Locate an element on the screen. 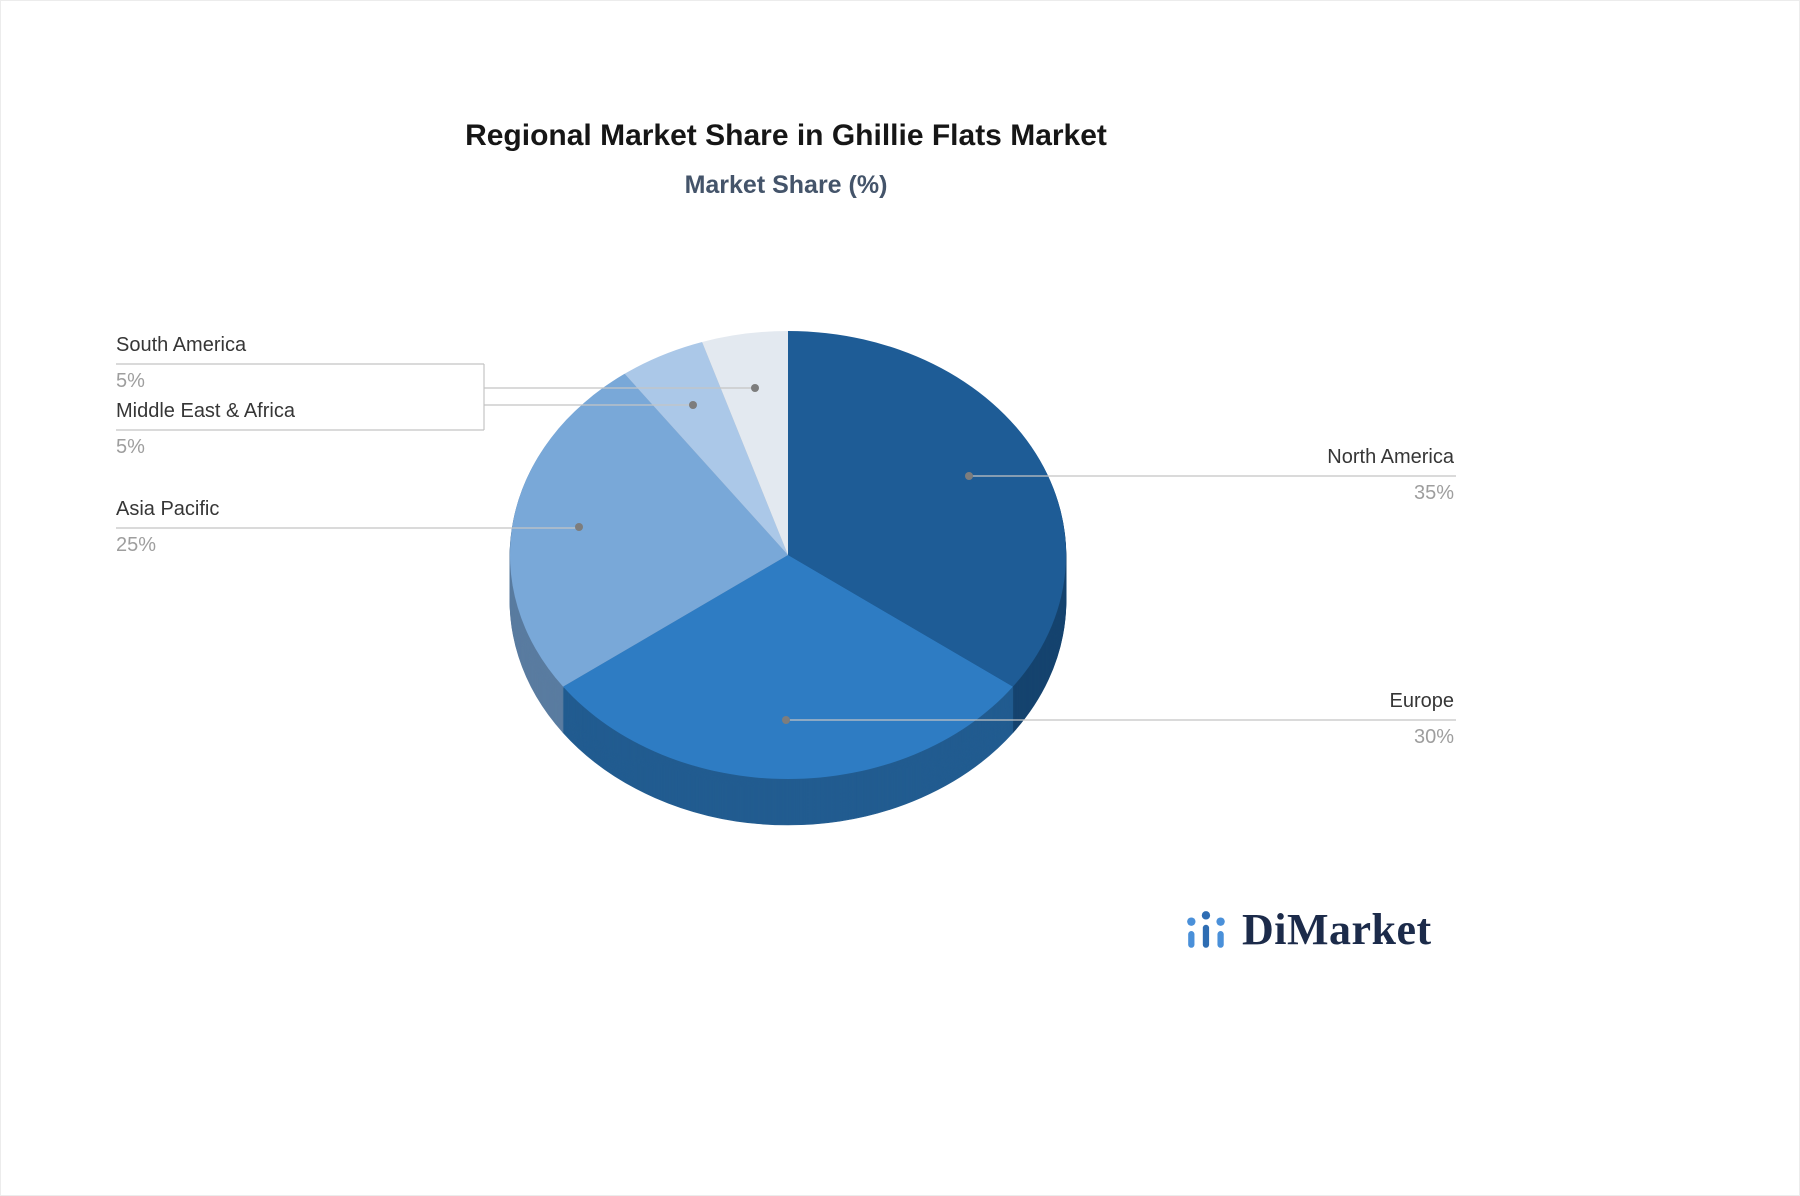  label-europe-name: Europe is located at coordinates (1422, 701).